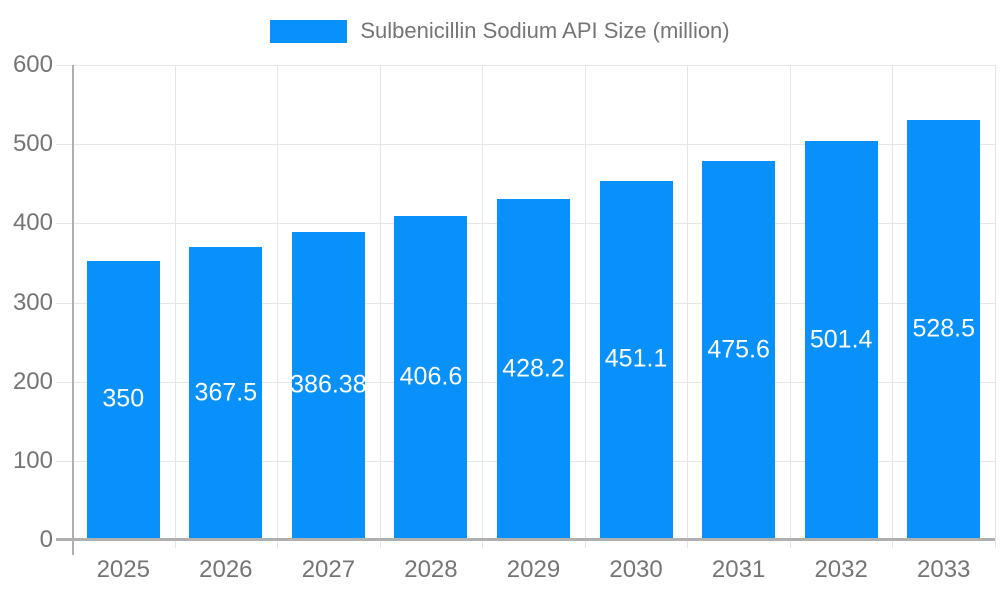  What do you see at coordinates (32, 144) in the screenshot?
I see `y-axis-tick-label: 500` at bounding box center [32, 144].